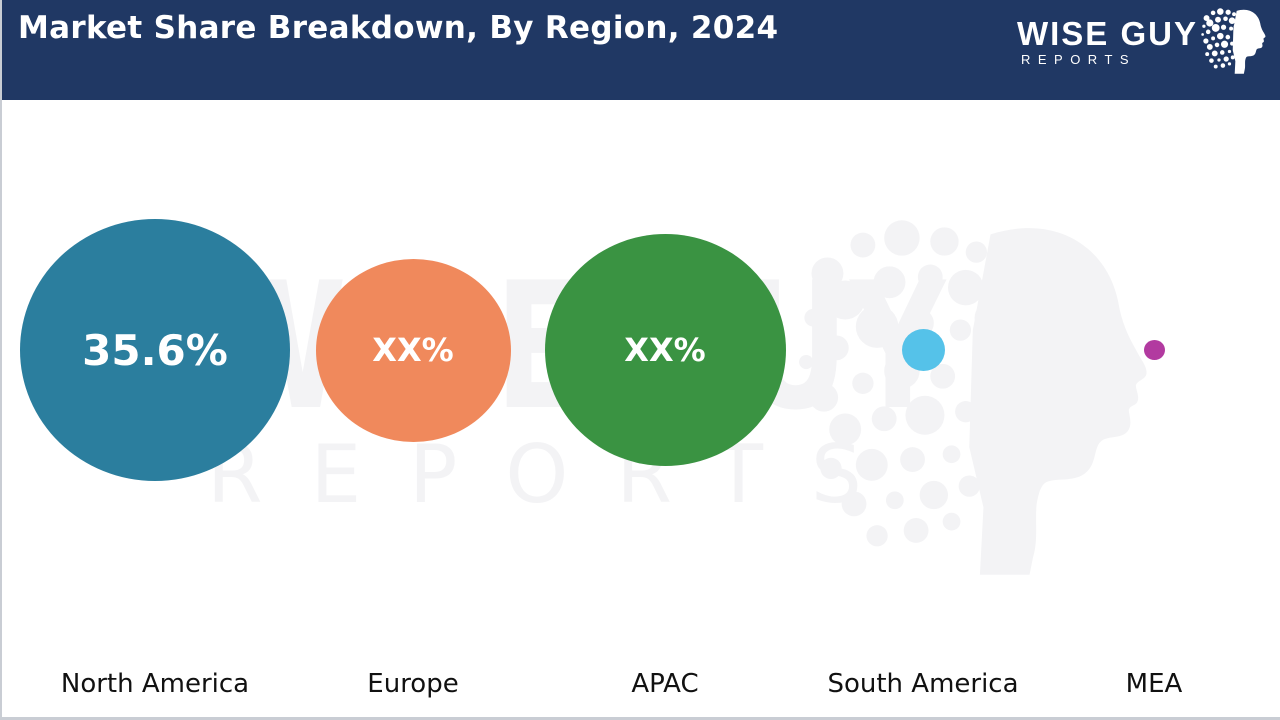  Describe the element at coordinates (413, 684) in the screenshot. I see `region-label-europe: Europe` at that location.